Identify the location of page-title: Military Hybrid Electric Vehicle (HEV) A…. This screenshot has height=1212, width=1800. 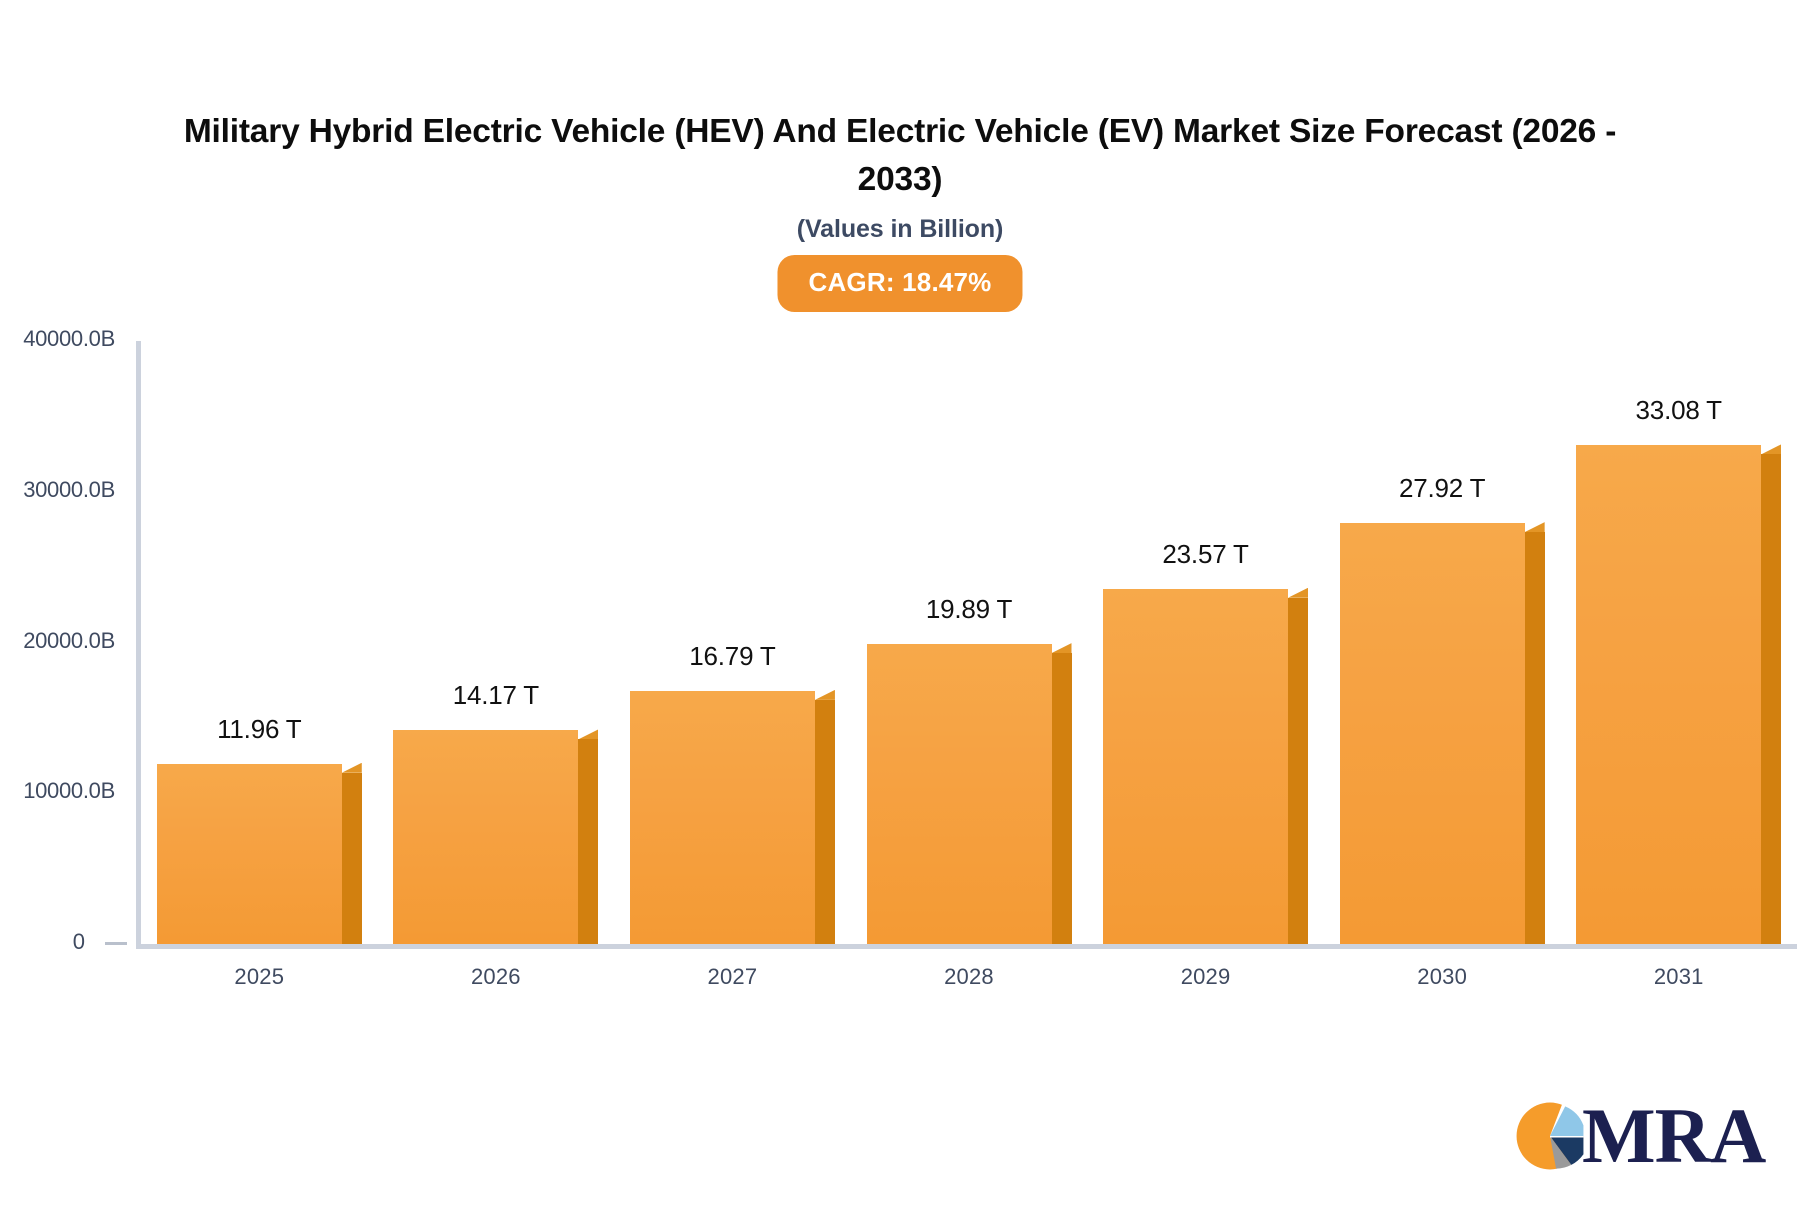
(900, 155).